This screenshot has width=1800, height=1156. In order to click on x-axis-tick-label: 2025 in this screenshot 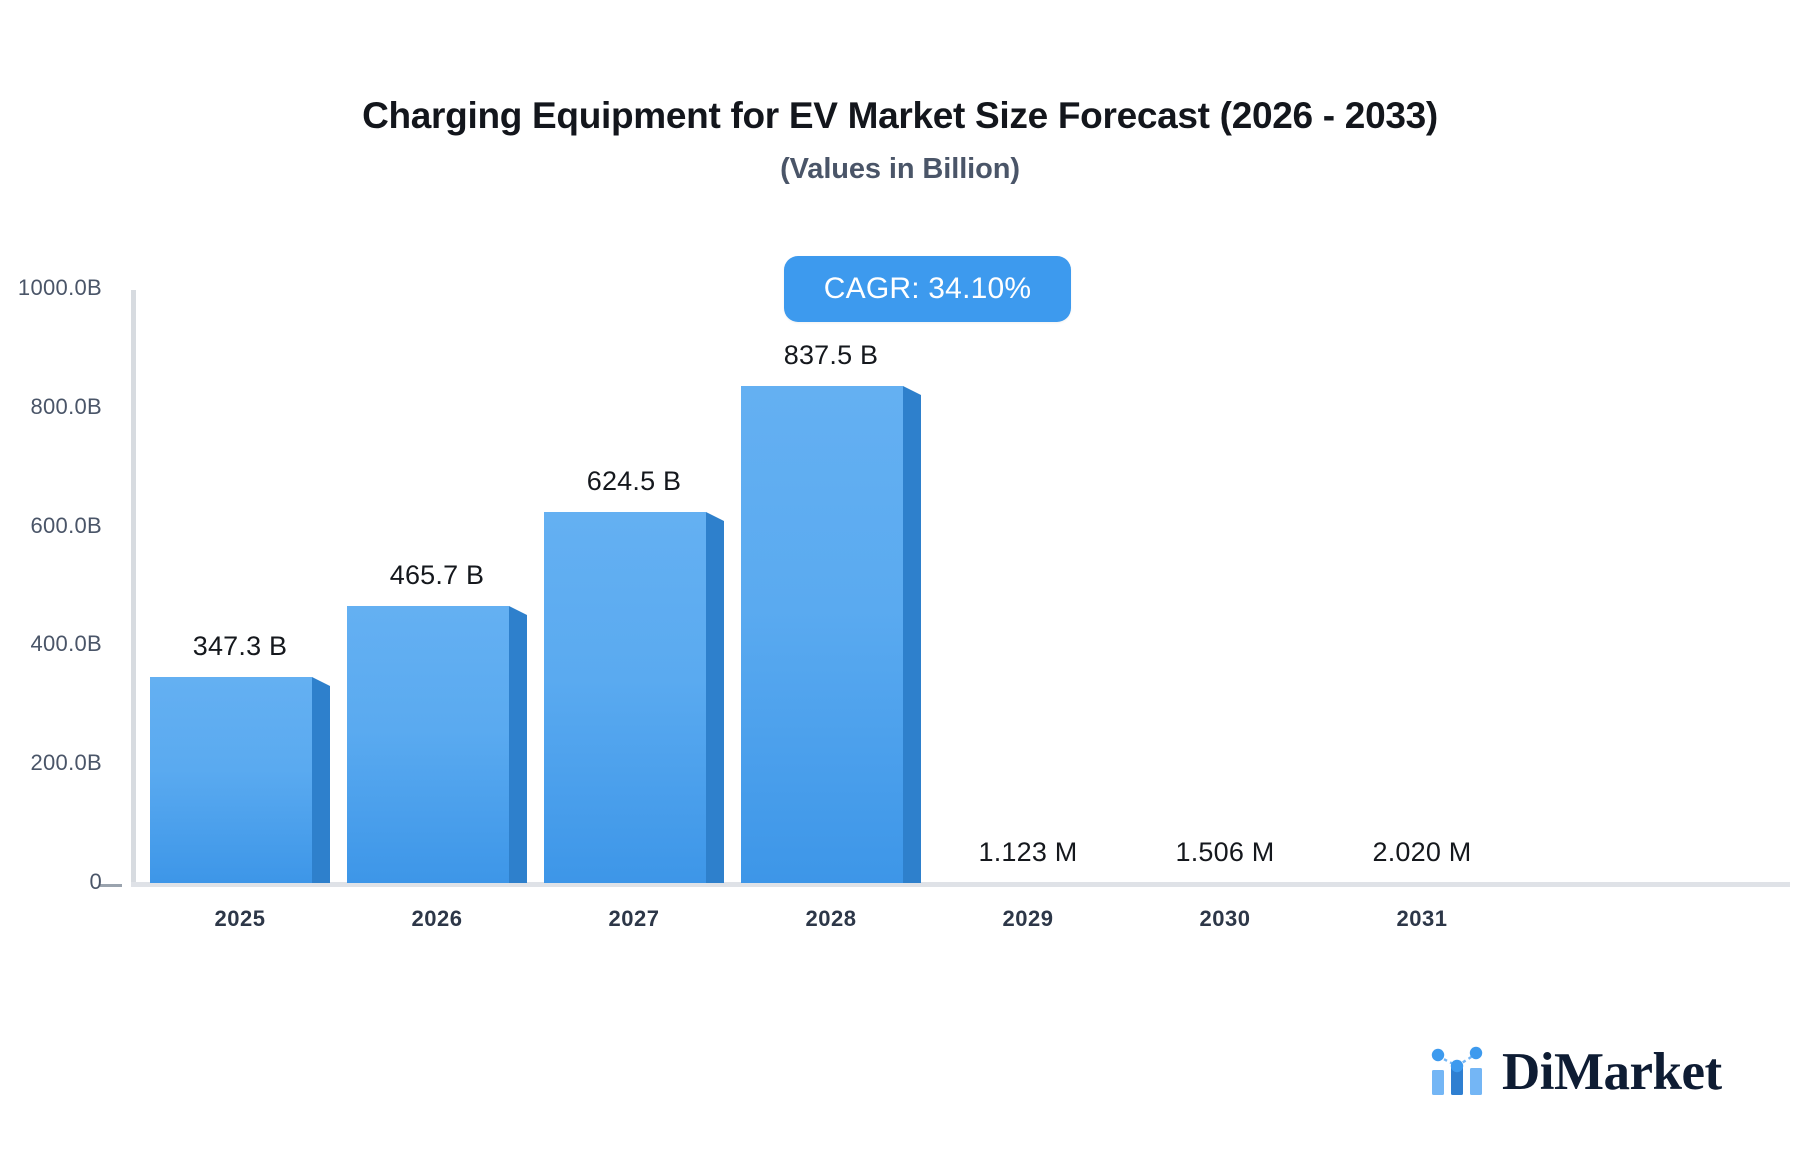, I will do `click(240, 918)`.